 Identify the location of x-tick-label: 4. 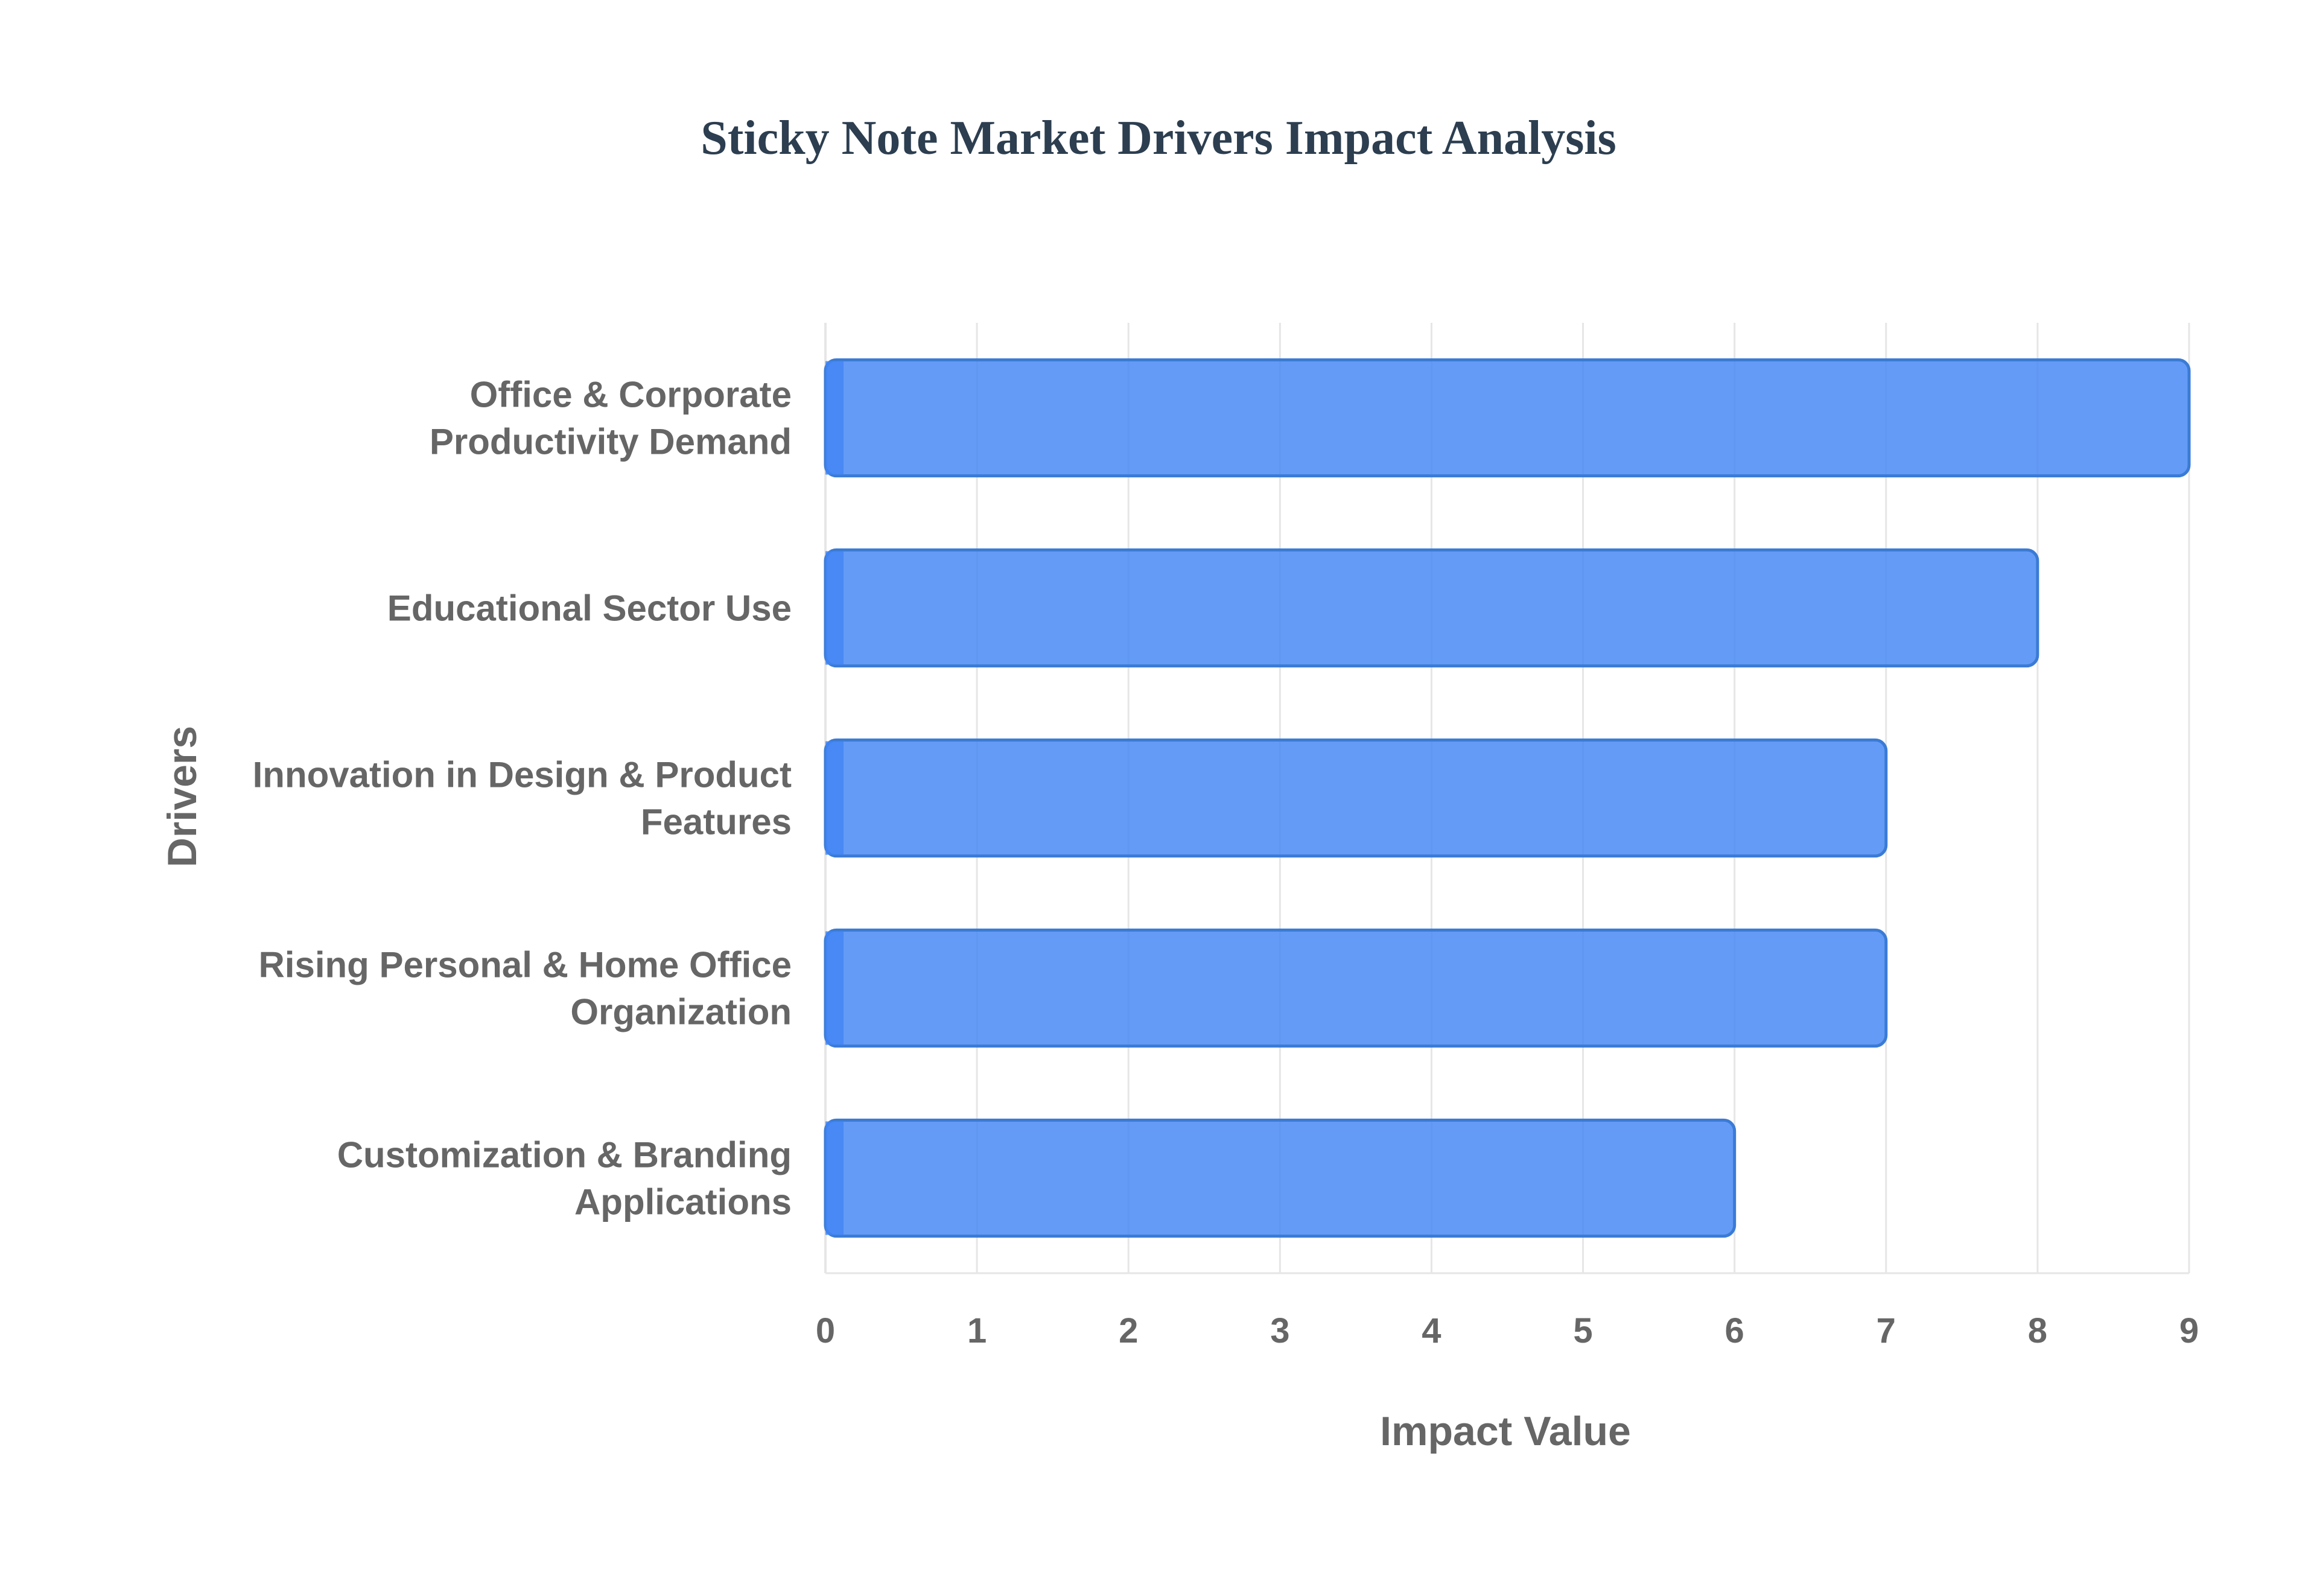
(1431, 1331).